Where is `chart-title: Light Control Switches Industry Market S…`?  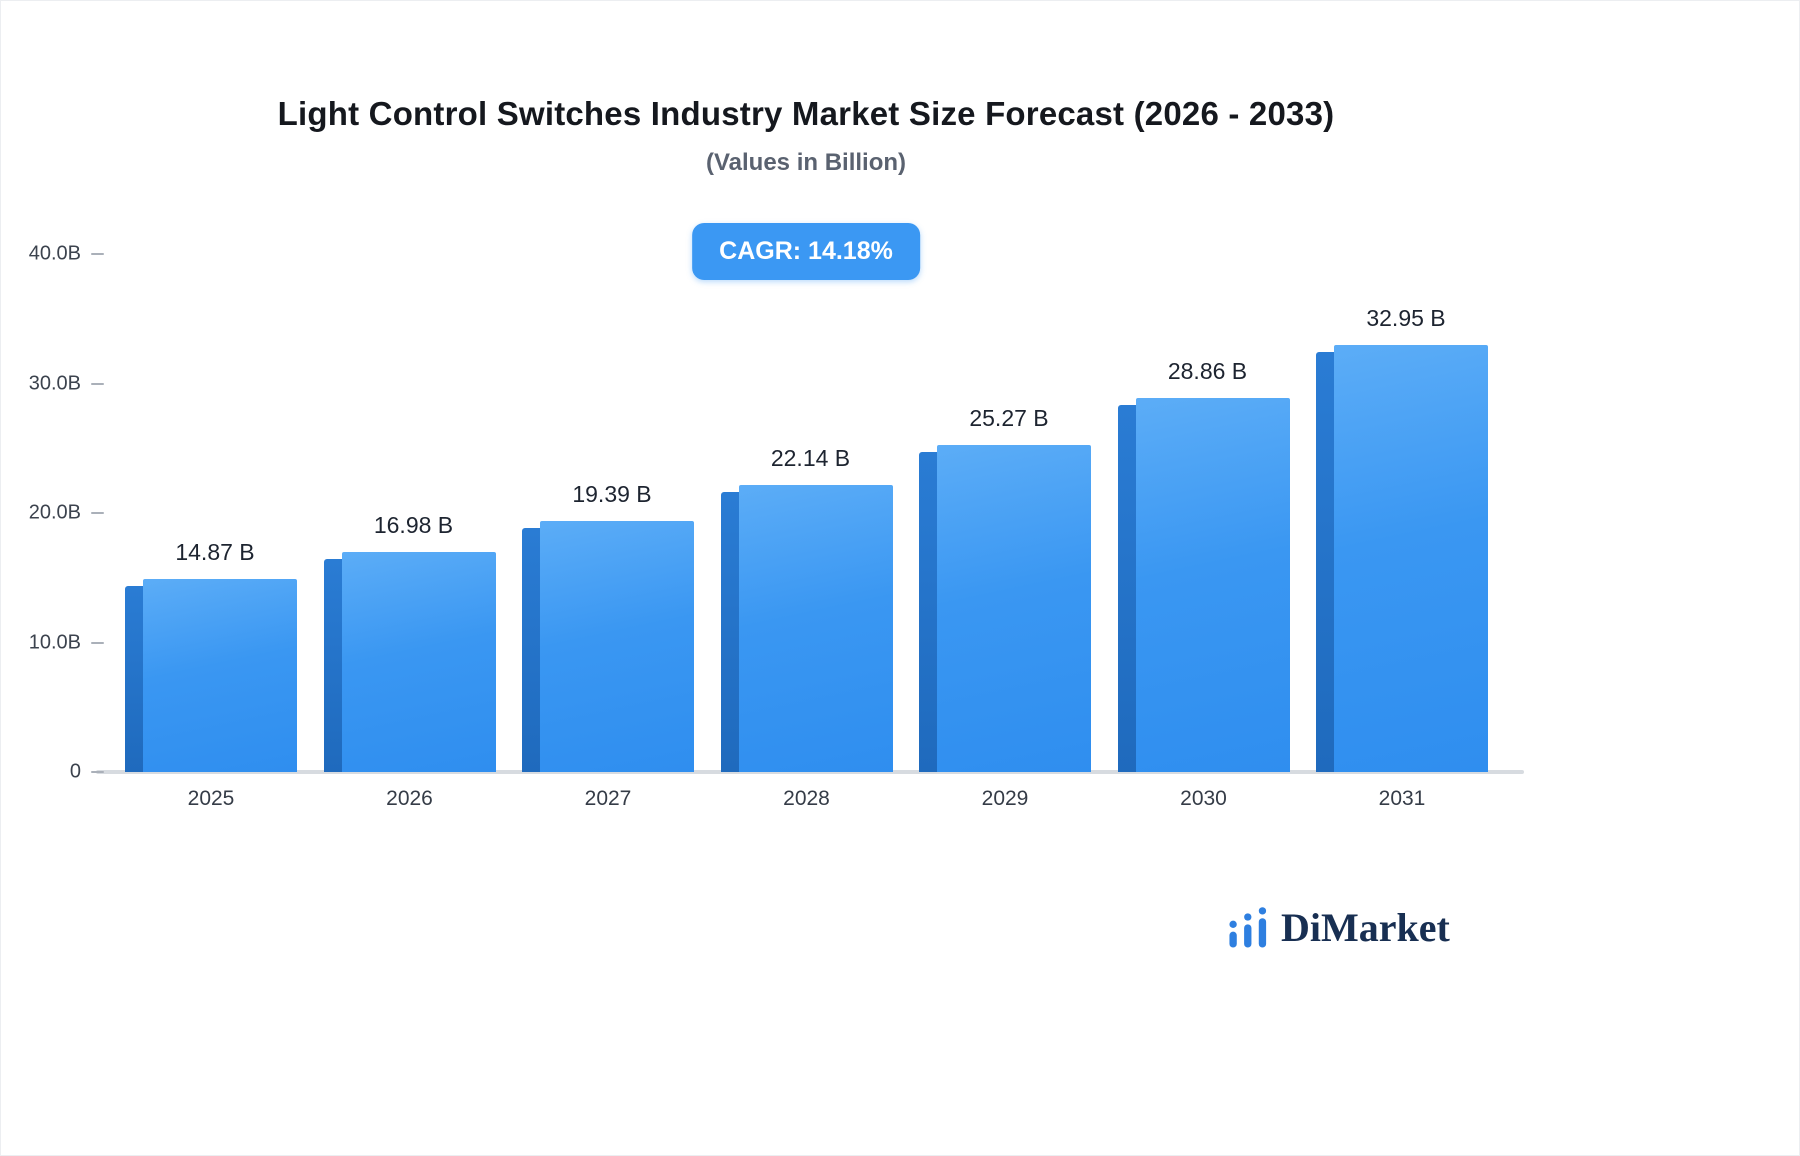 chart-title: Light Control Switches Industry Market S… is located at coordinates (806, 113).